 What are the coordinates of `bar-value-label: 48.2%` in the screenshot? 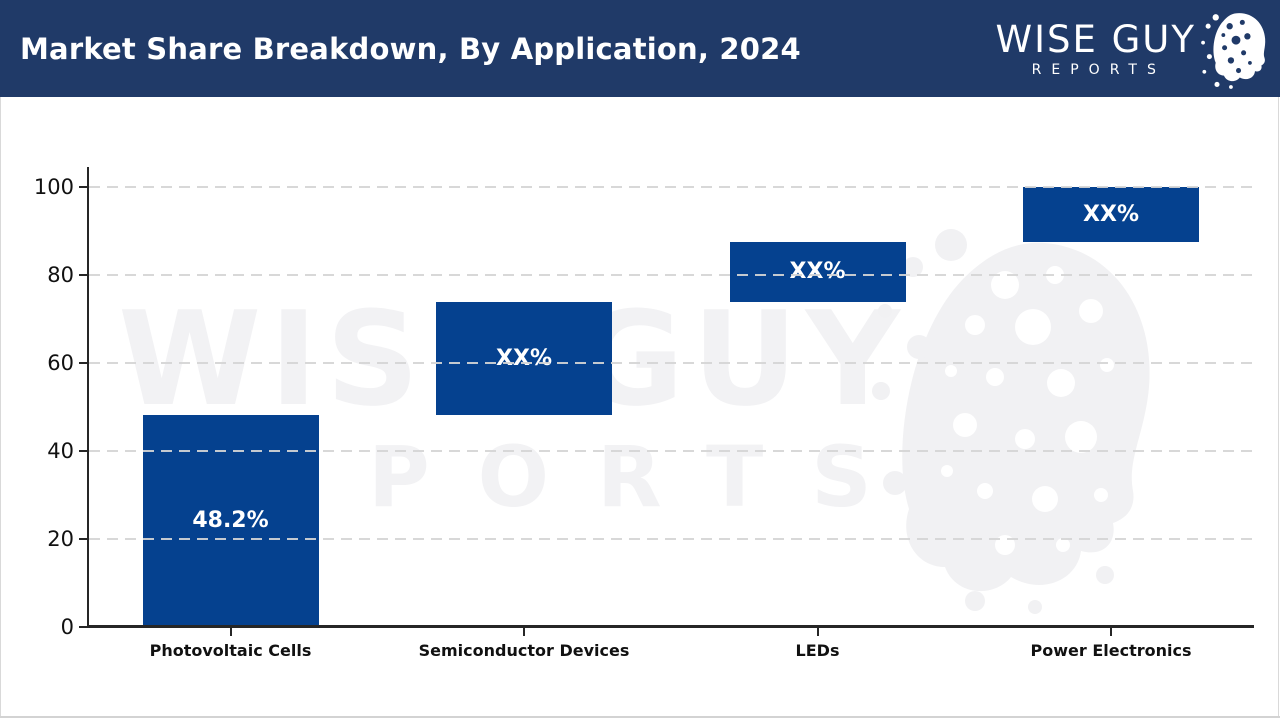 It's located at (230, 521).